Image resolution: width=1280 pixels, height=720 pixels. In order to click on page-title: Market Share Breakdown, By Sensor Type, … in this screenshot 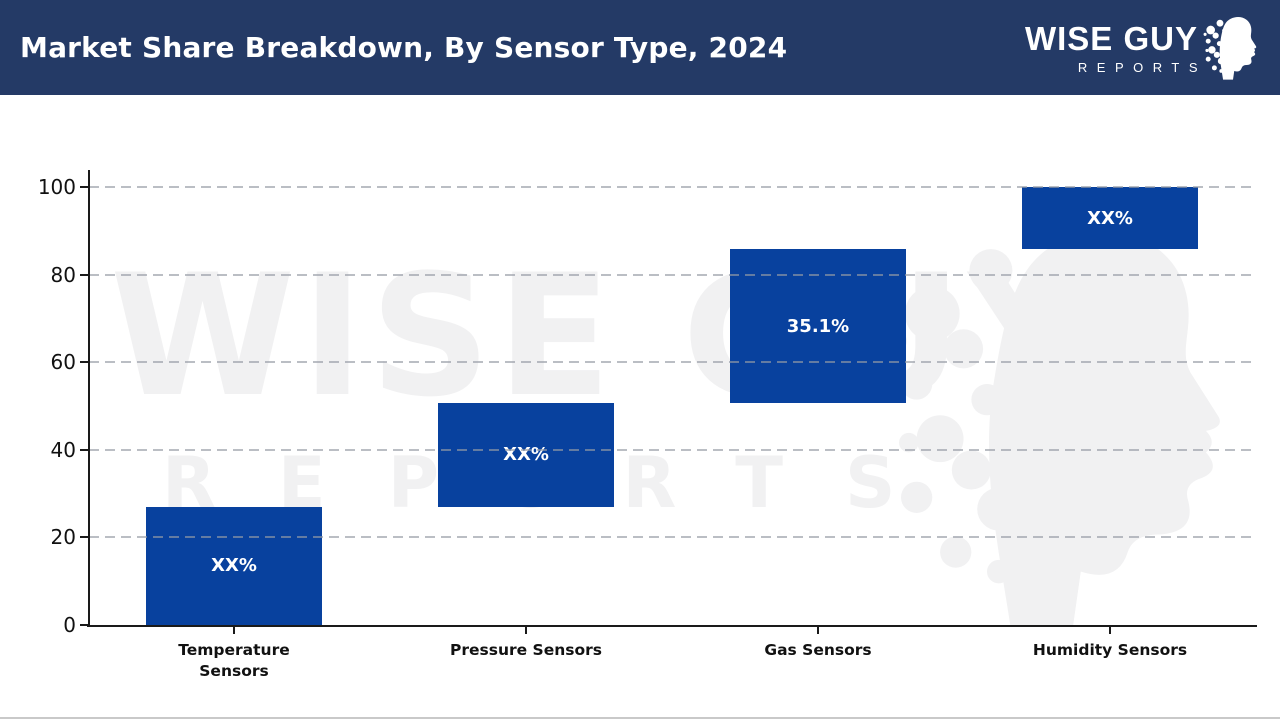, I will do `click(404, 47)`.